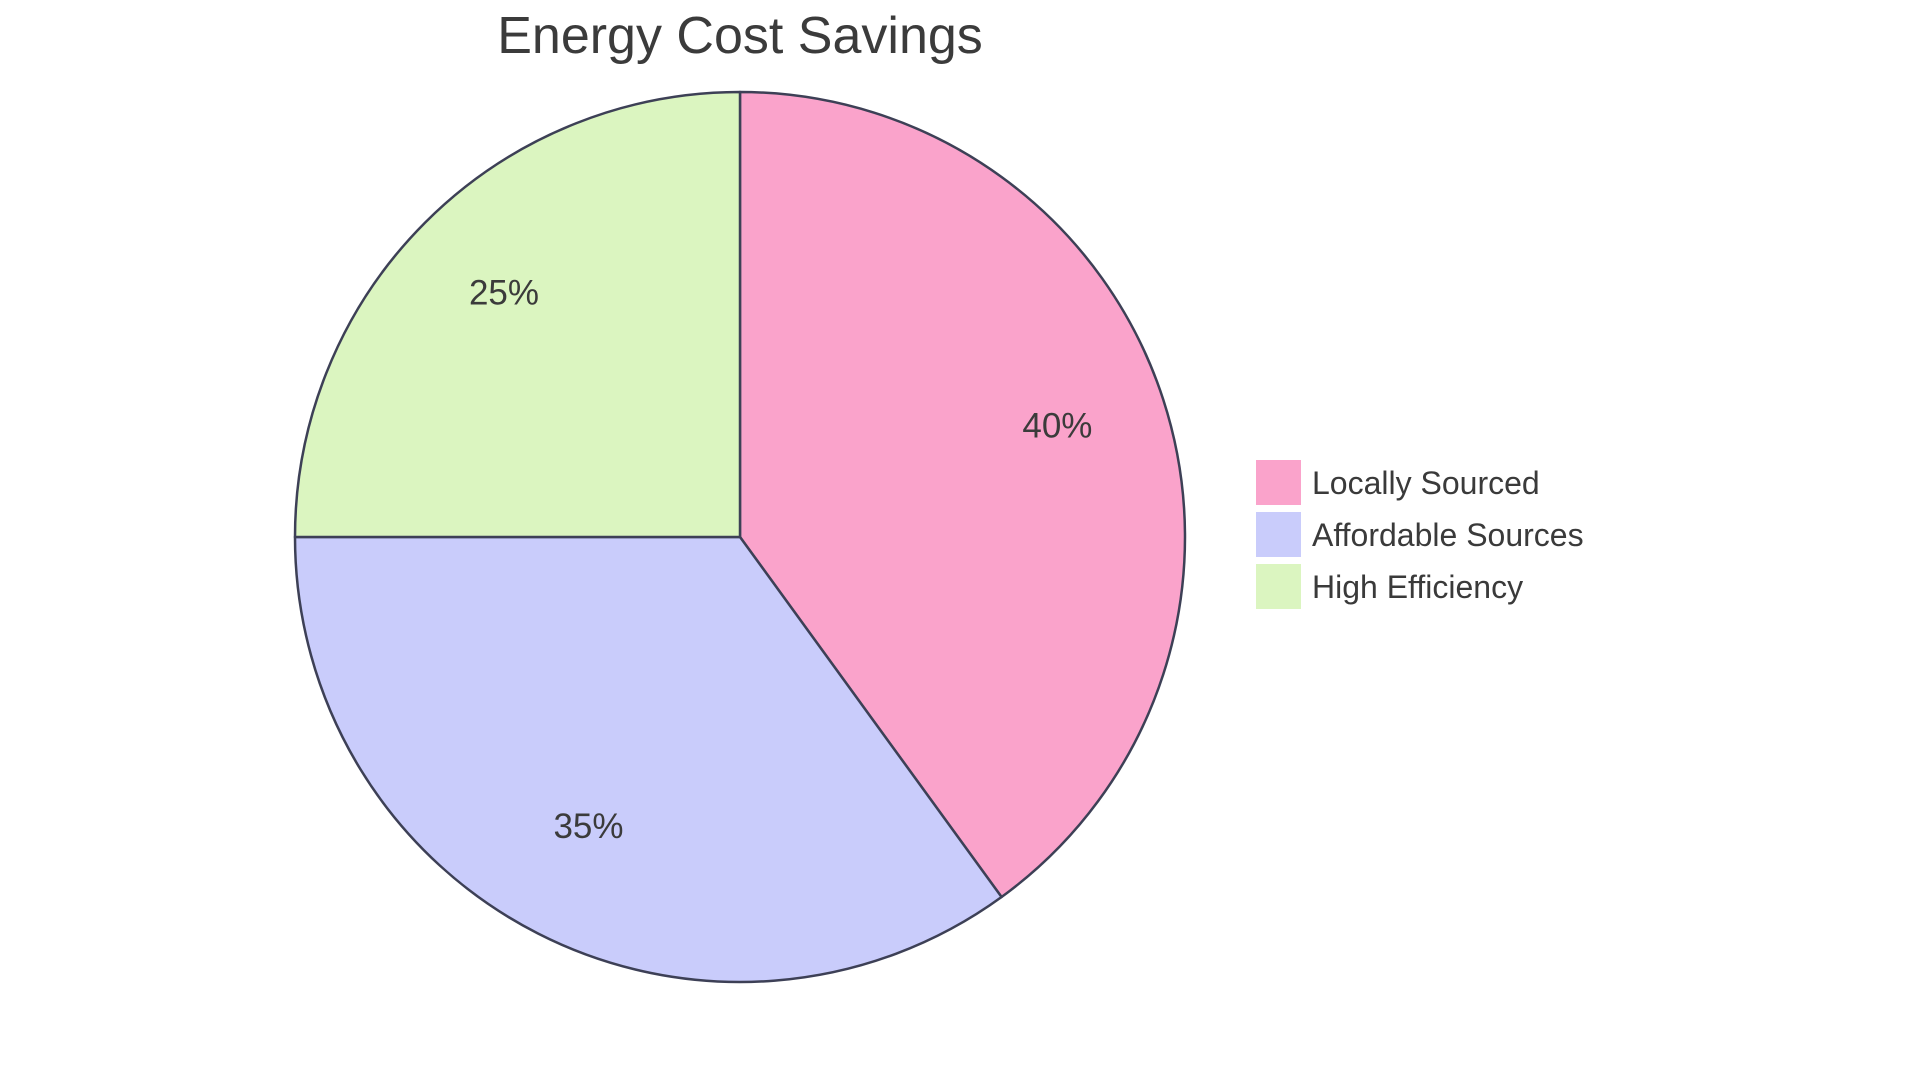 This screenshot has width=1920, height=1083. What do you see at coordinates (1057, 425) in the screenshot?
I see `pie-slice-label-locally-sourced: 40%` at bounding box center [1057, 425].